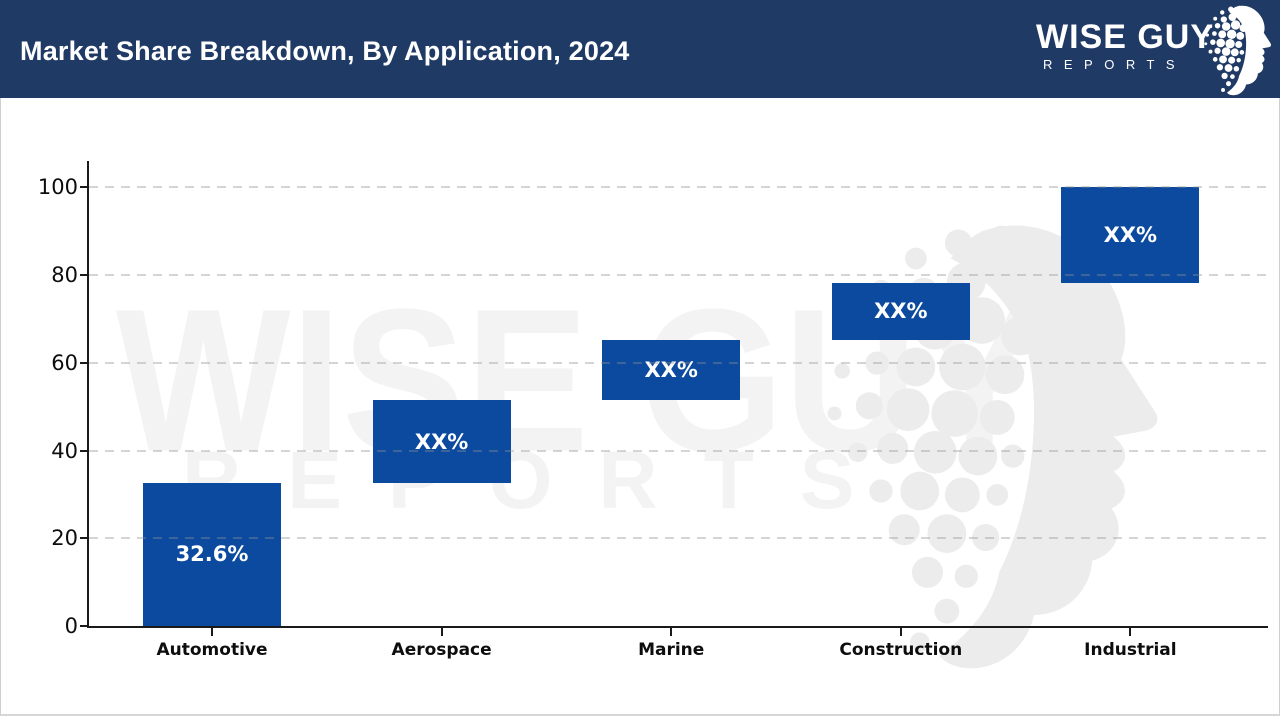 This screenshot has height=720, width=1280. Describe the element at coordinates (1130, 650) in the screenshot. I see `x-axis-label: Industrial` at that location.